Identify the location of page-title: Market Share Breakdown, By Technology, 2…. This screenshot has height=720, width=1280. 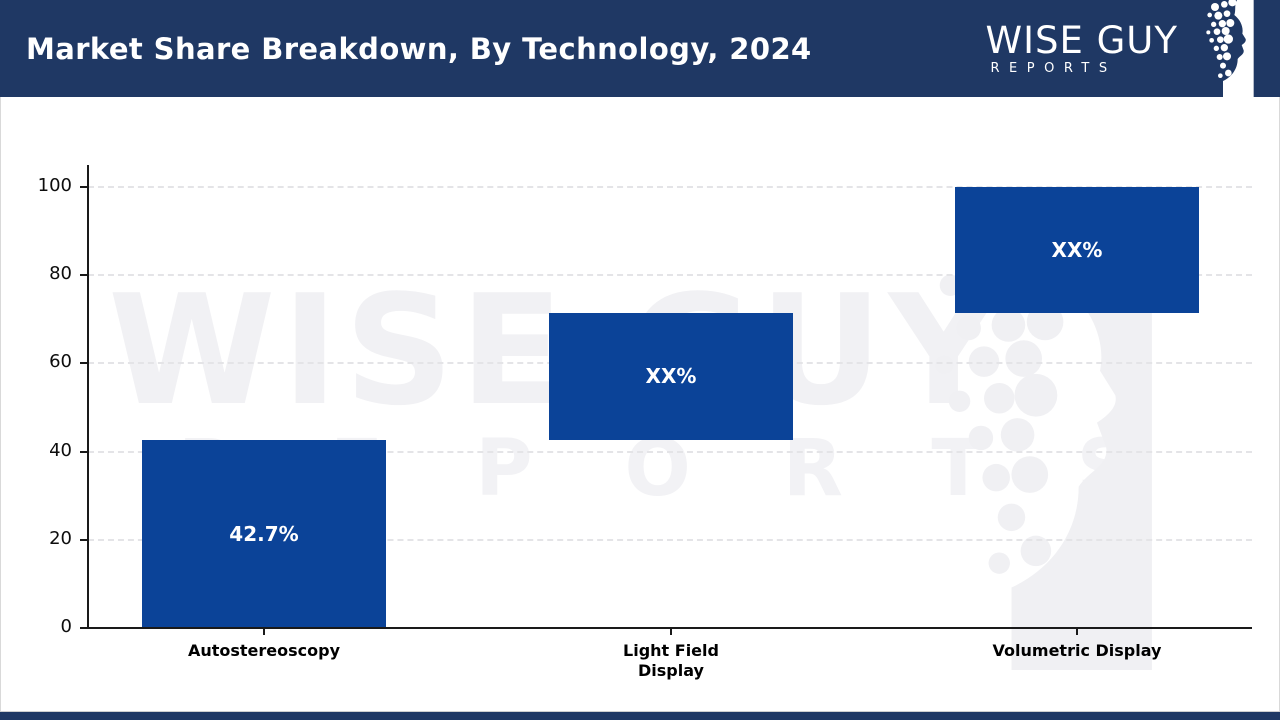
(419, 48).